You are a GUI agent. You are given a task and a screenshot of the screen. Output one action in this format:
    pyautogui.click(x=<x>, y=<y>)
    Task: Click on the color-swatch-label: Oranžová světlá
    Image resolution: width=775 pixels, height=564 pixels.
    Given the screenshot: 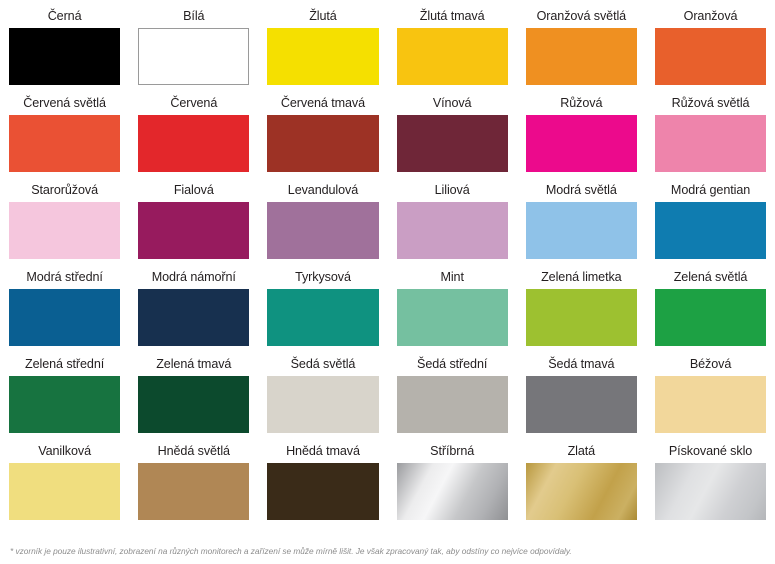 What is the action you would take?
    pyautogui.click(x=581, y=15)
    